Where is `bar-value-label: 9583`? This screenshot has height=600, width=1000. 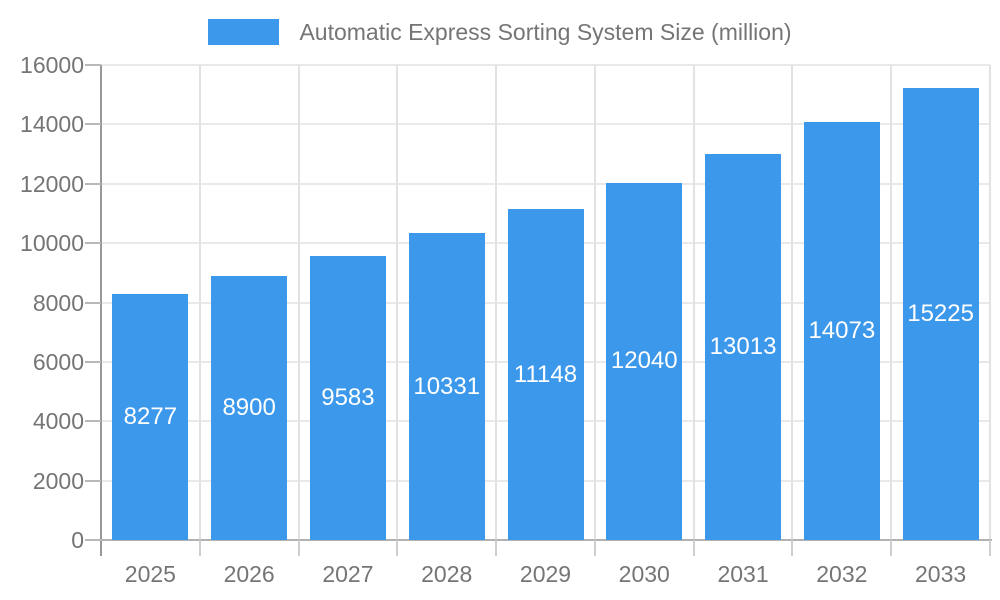
bar-value-label: 9583 is located at coordinates (348, 397).